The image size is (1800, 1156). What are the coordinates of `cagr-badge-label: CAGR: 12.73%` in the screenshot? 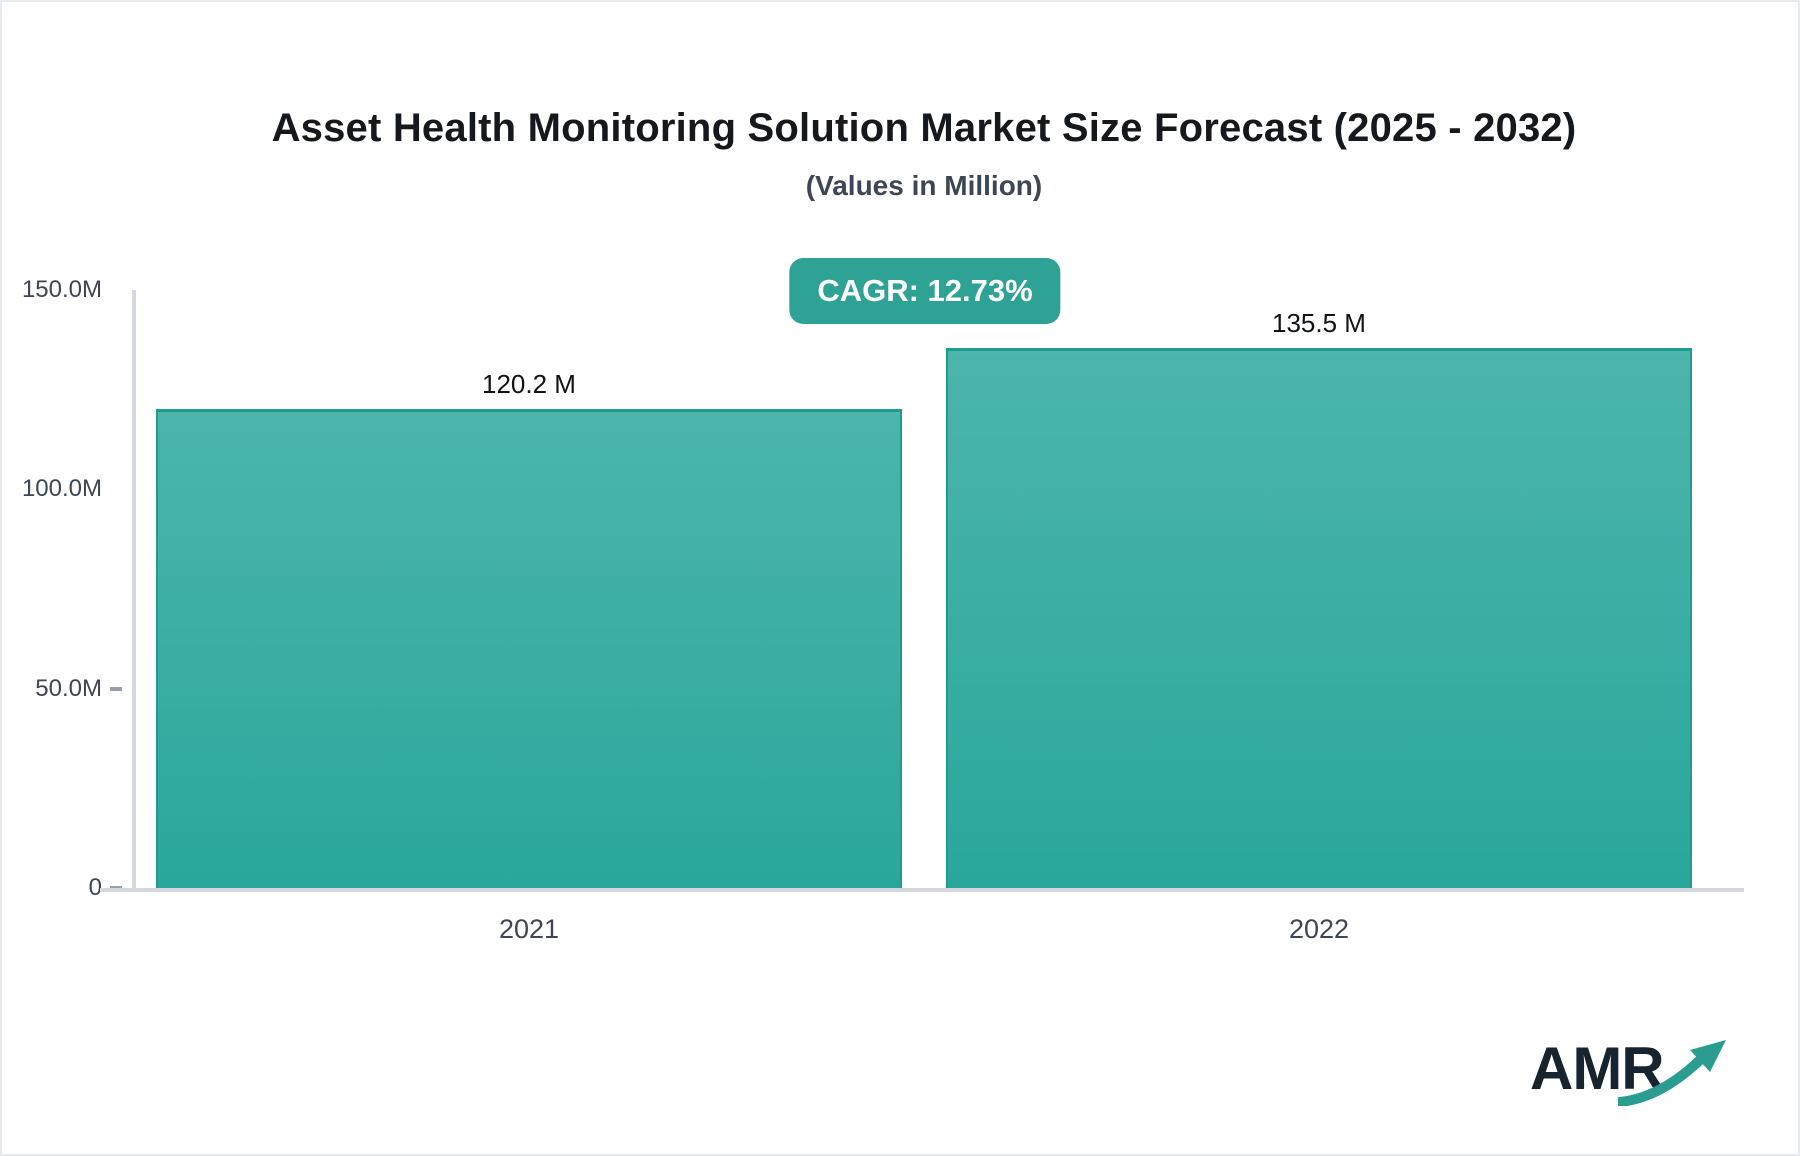 It's located at (925, 290).